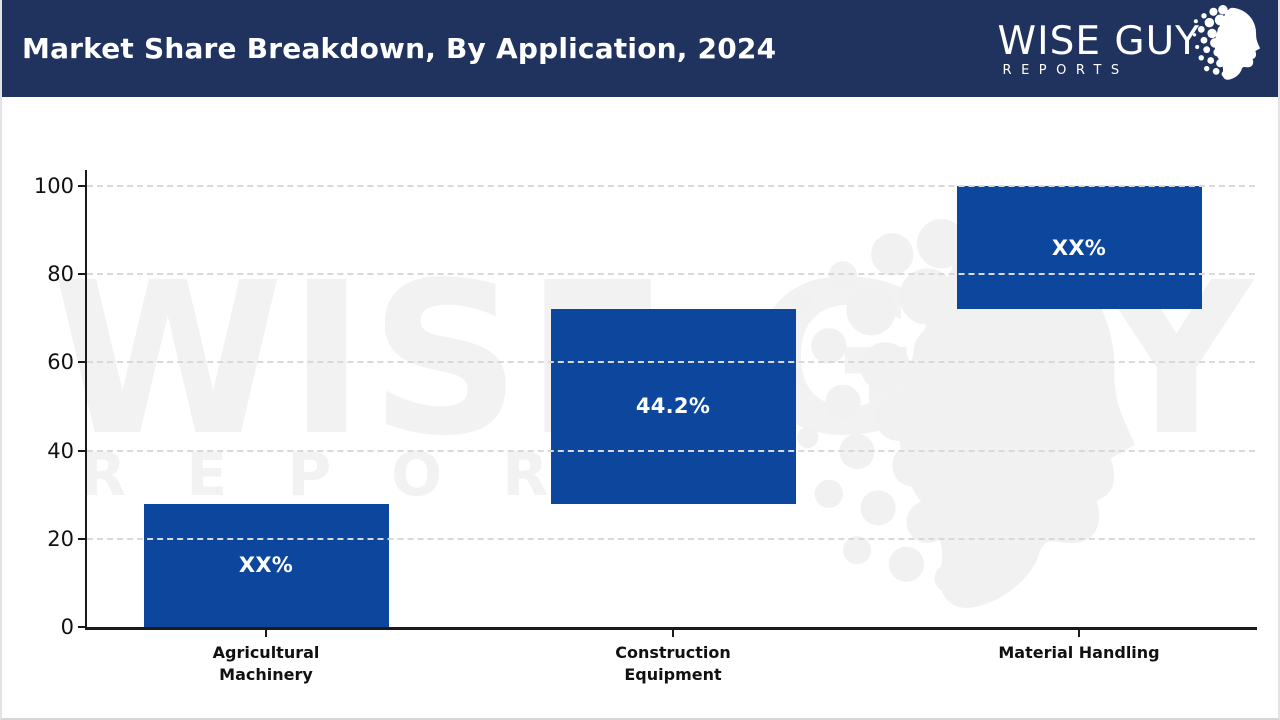  Describe the element at coordinates (673, 663) in the screenshot. I see `category-label: Construction Equipment` at that location.